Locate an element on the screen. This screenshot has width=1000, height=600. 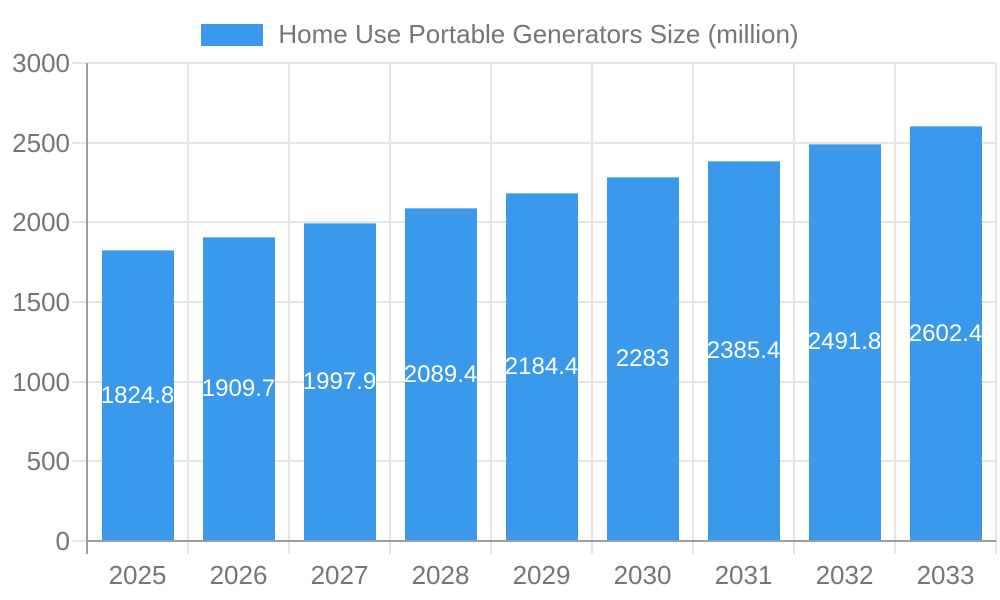
x-axis-baseline is located at coordinates (541, 541).